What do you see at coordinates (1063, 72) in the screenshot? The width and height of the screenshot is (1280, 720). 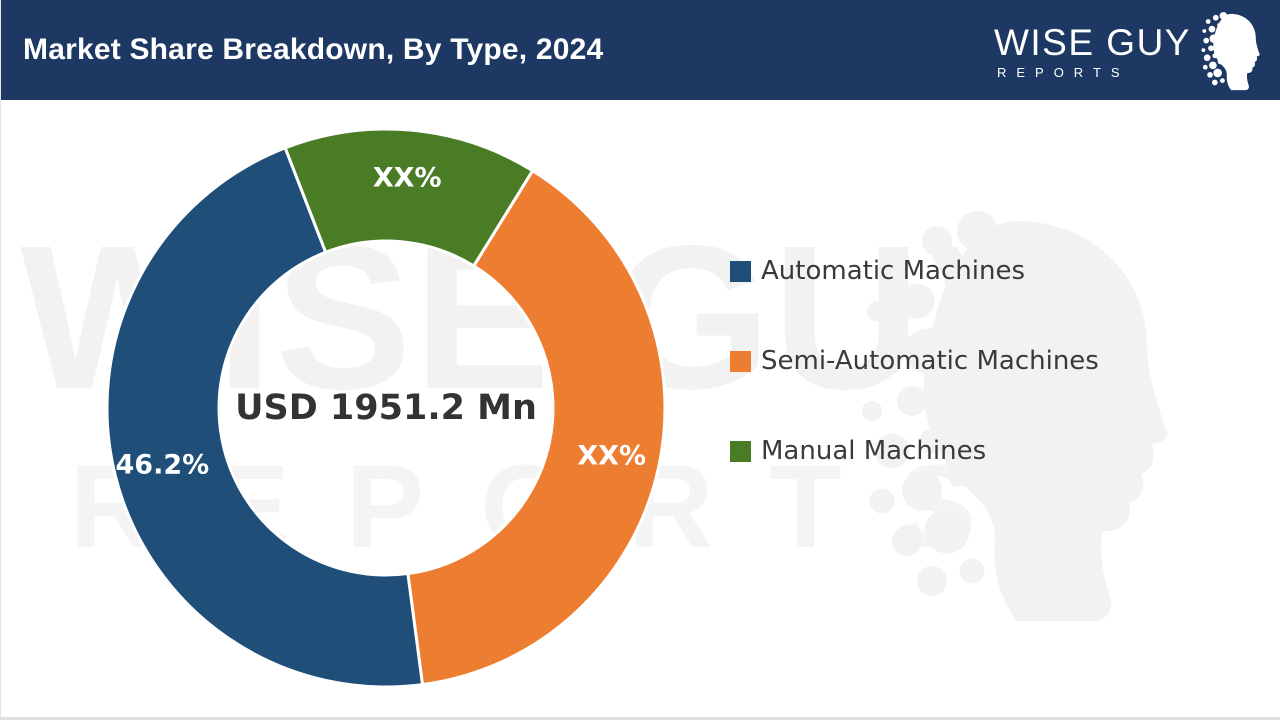 I see `logo-tagline: REPORTS` at bounding box center [1063, 72].